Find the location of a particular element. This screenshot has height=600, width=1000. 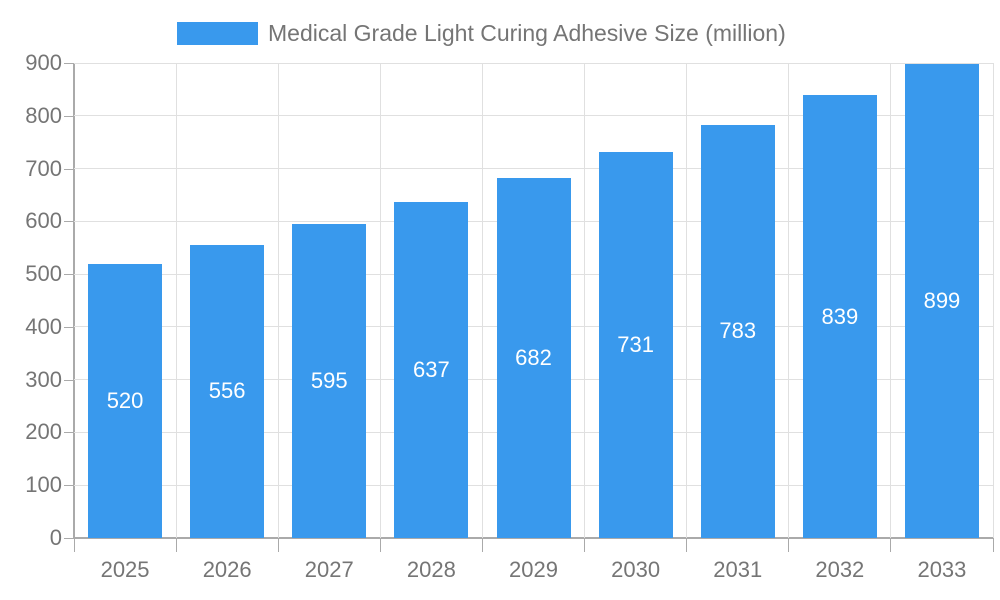

bar-value-label: 595 is located at coordinates (329, 380).